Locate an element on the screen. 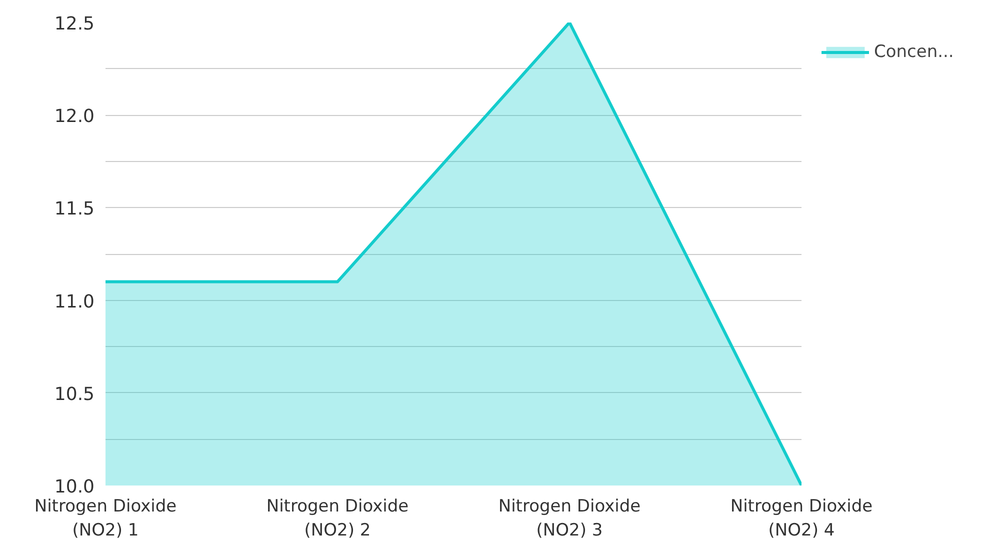 The height and width of the screenshot is (559, 995). y-tick-label: 10.5 is located at coordinates (74, 394).